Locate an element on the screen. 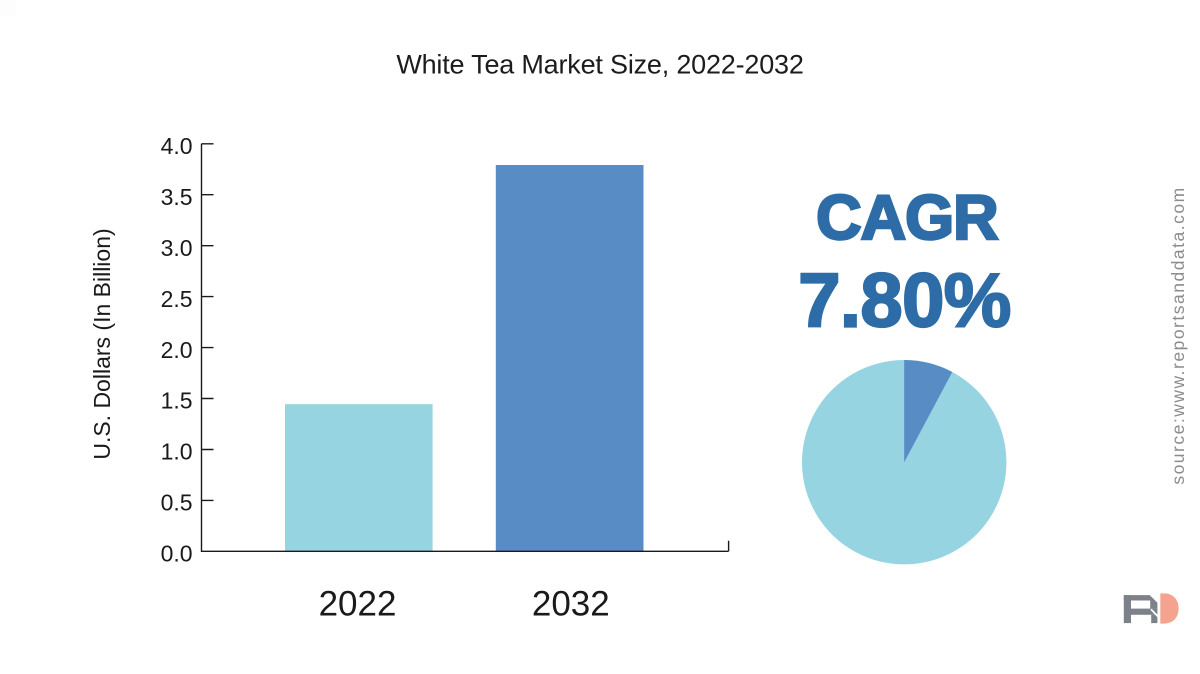  svg-text: 2022 is located at coordinates (358, 603).